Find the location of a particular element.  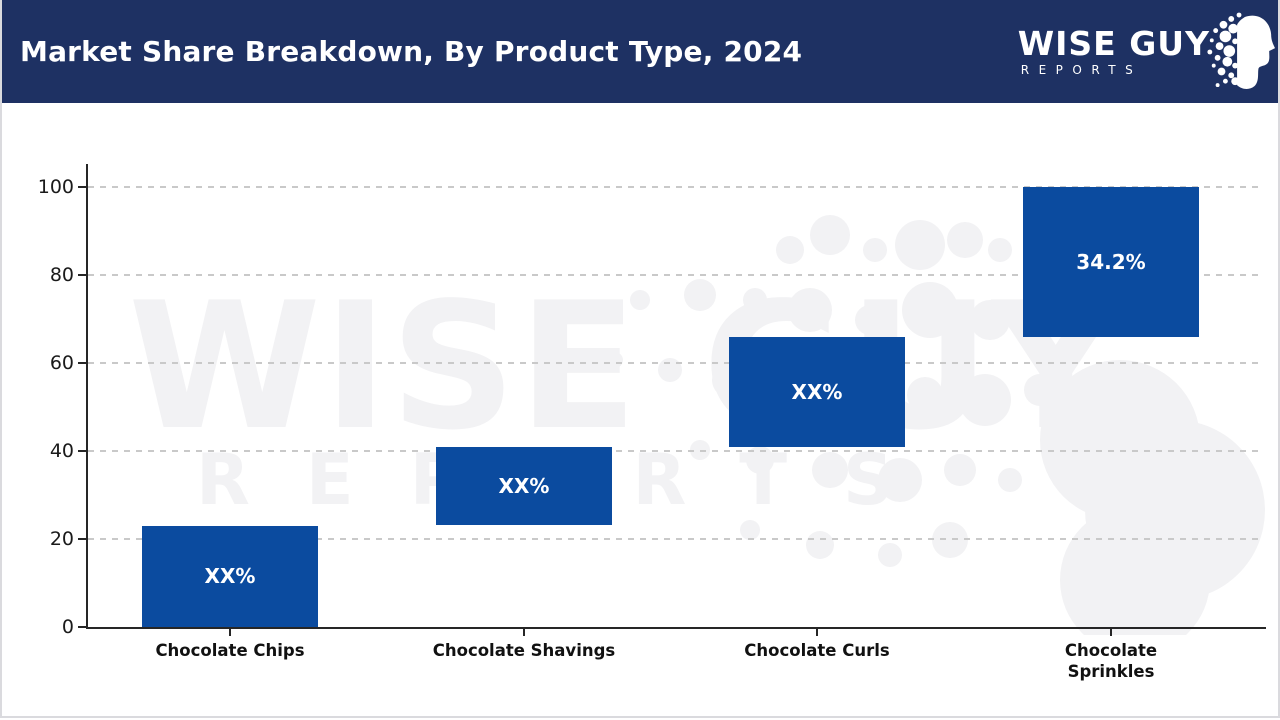

y-tick-label-0: 0 is located at coordinates (67, 627).